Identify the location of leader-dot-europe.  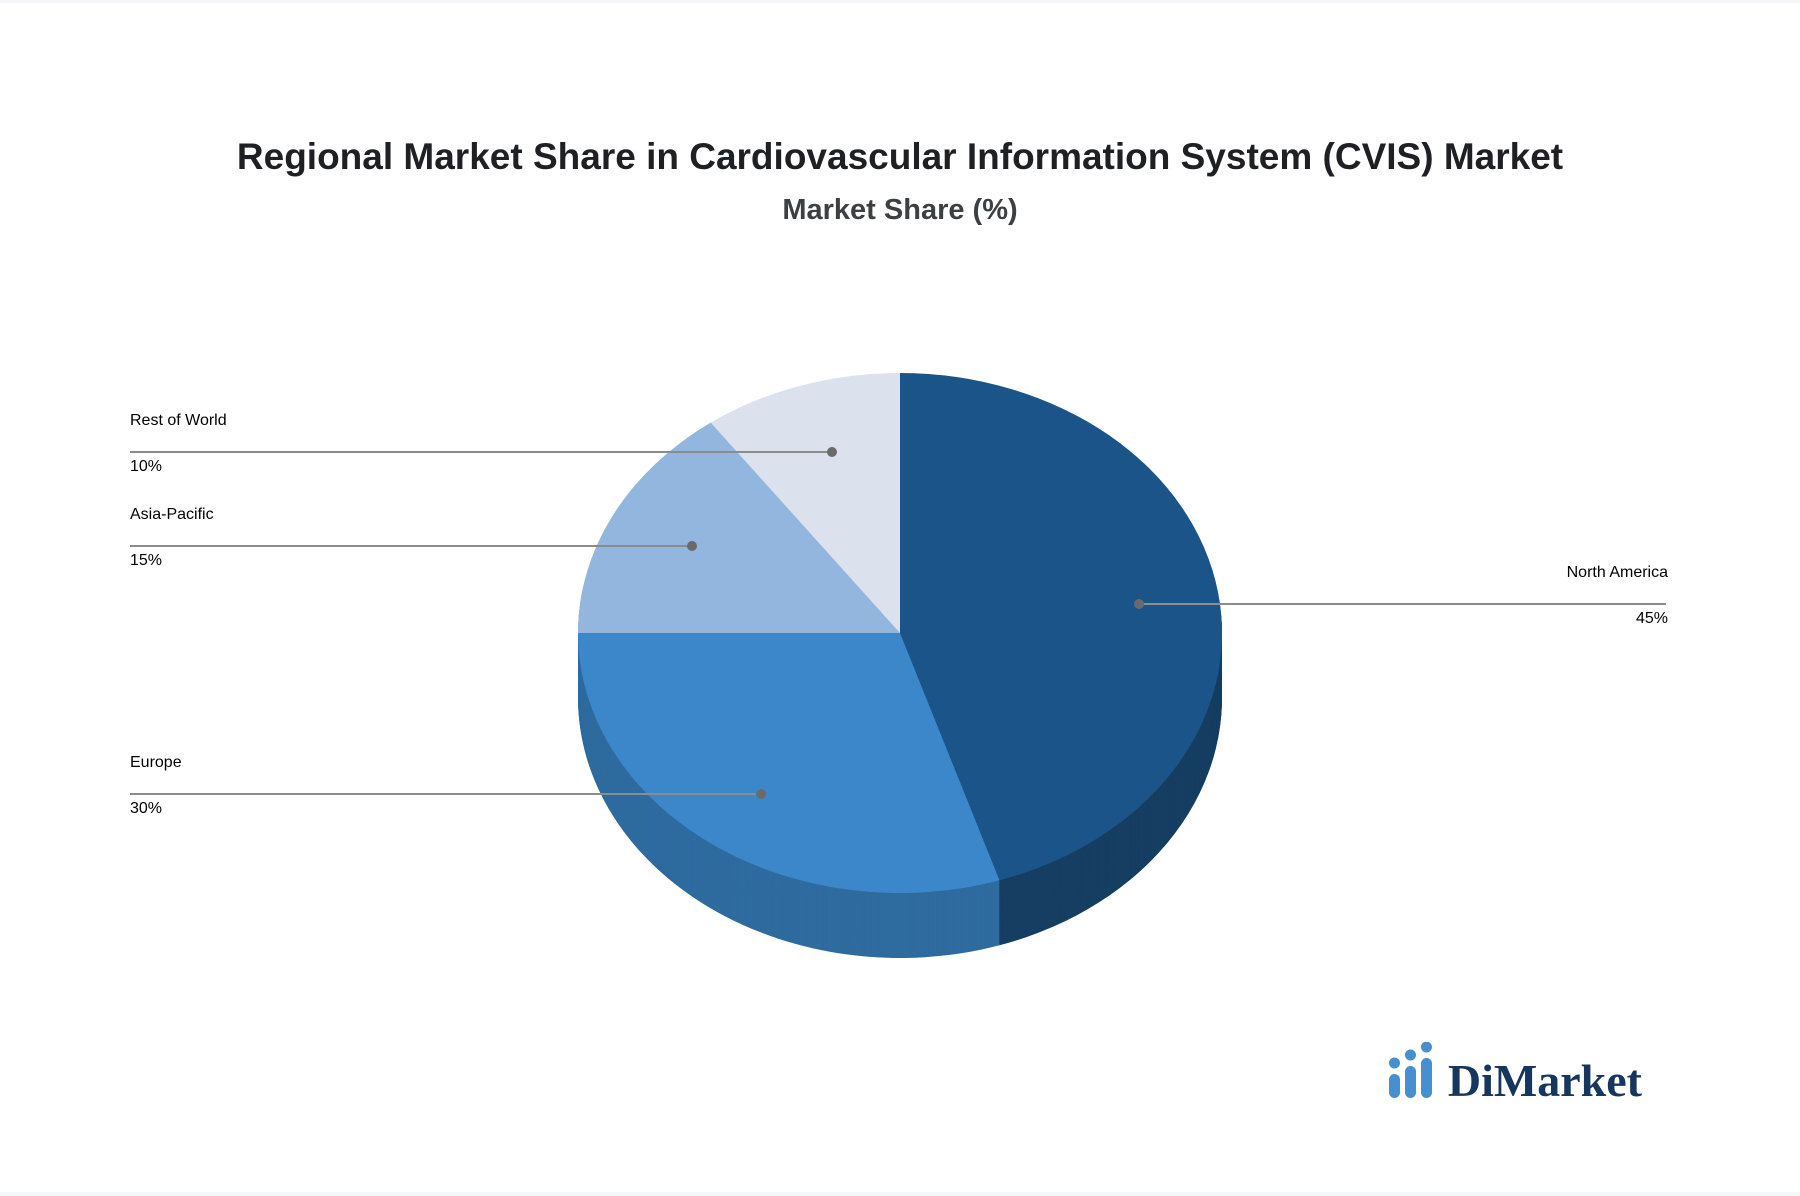
(761, 794).